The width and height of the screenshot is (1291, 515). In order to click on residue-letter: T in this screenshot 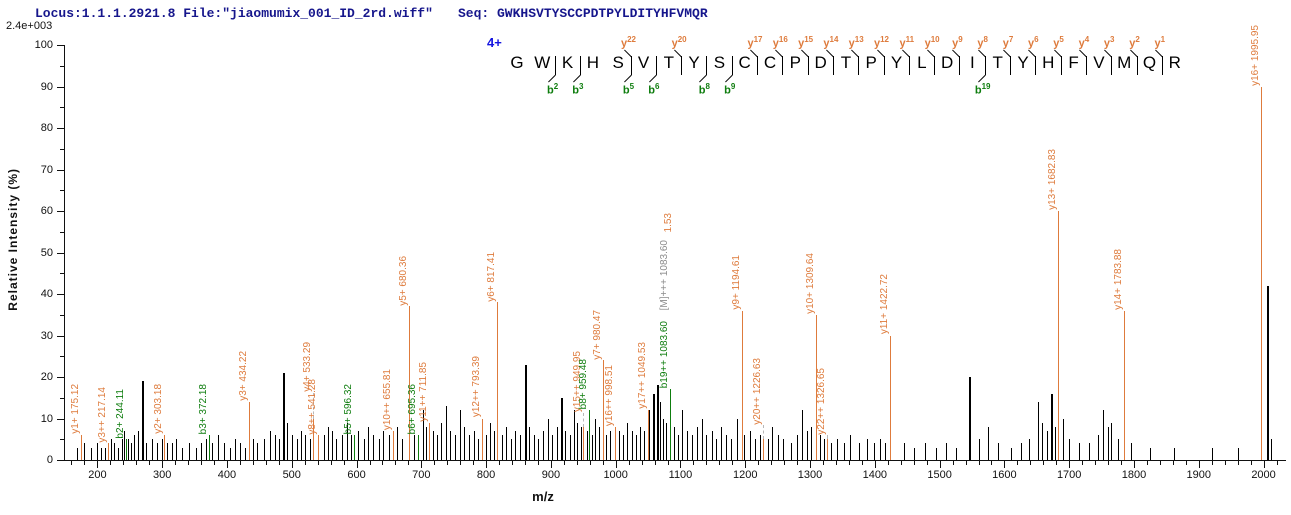, I will do `click(846, 62)`.